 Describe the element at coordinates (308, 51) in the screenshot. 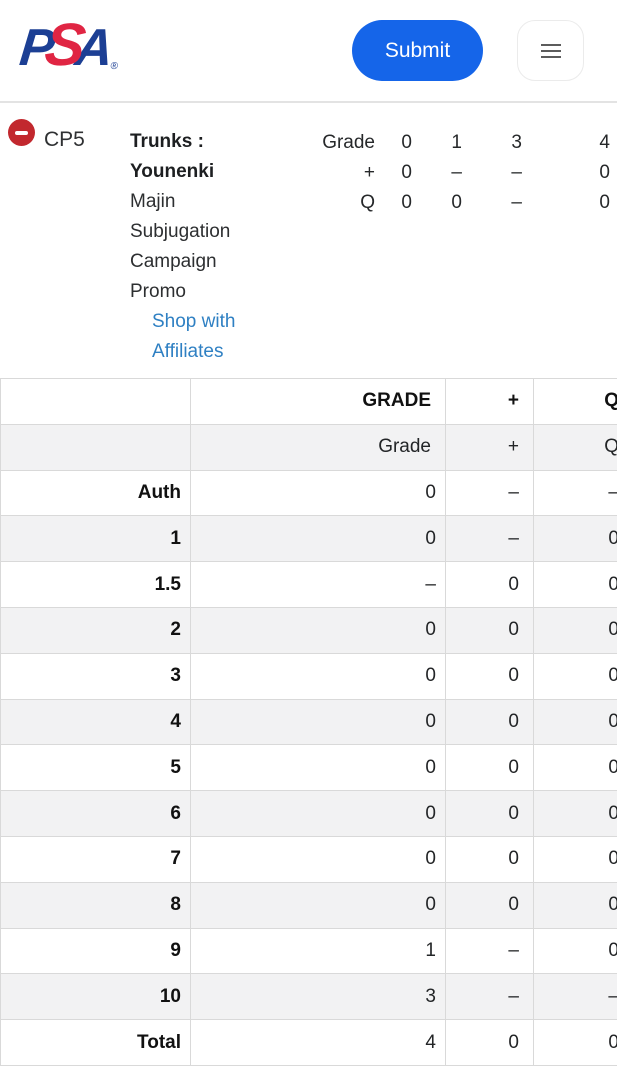

I see `page-header: P S A ® Submit` at that location.